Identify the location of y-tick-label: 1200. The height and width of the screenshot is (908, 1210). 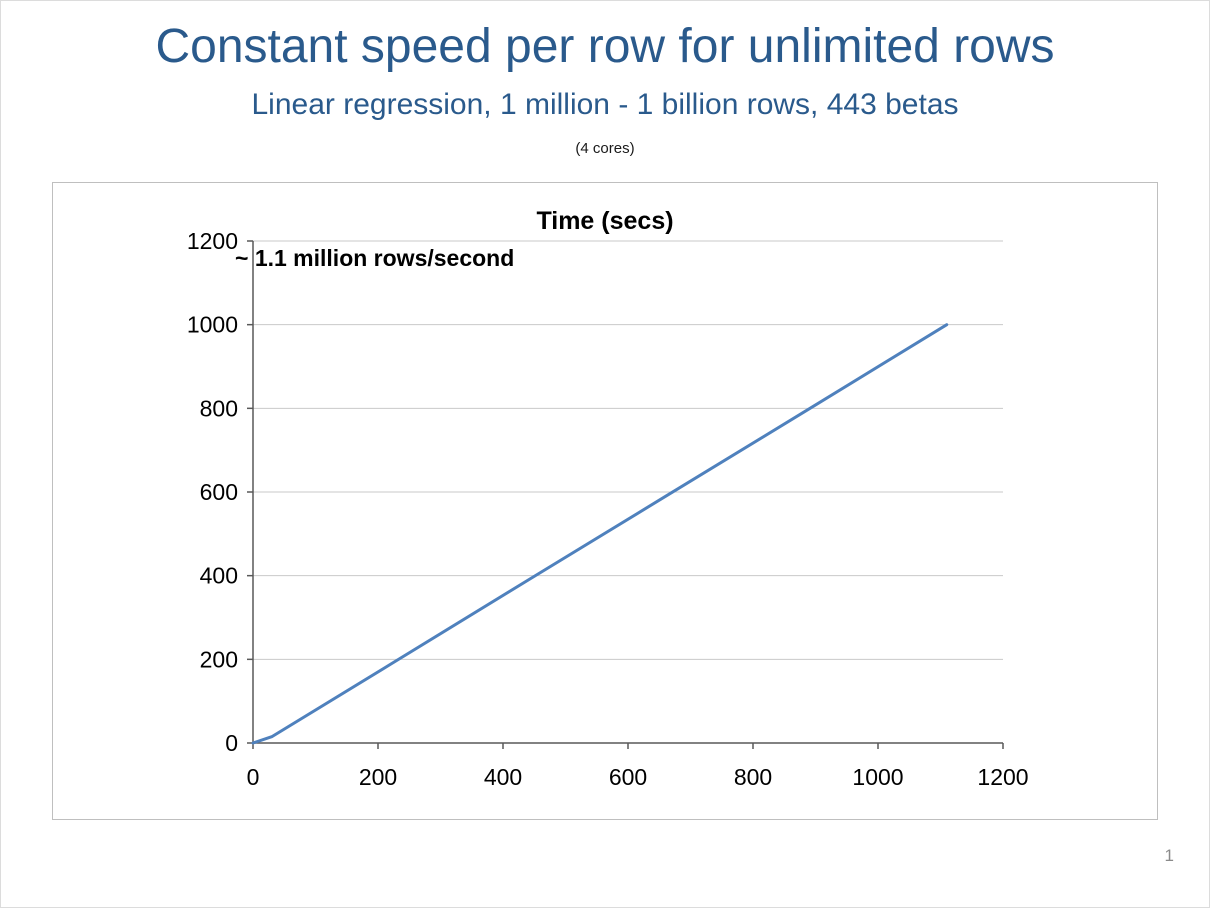
(212, 241).